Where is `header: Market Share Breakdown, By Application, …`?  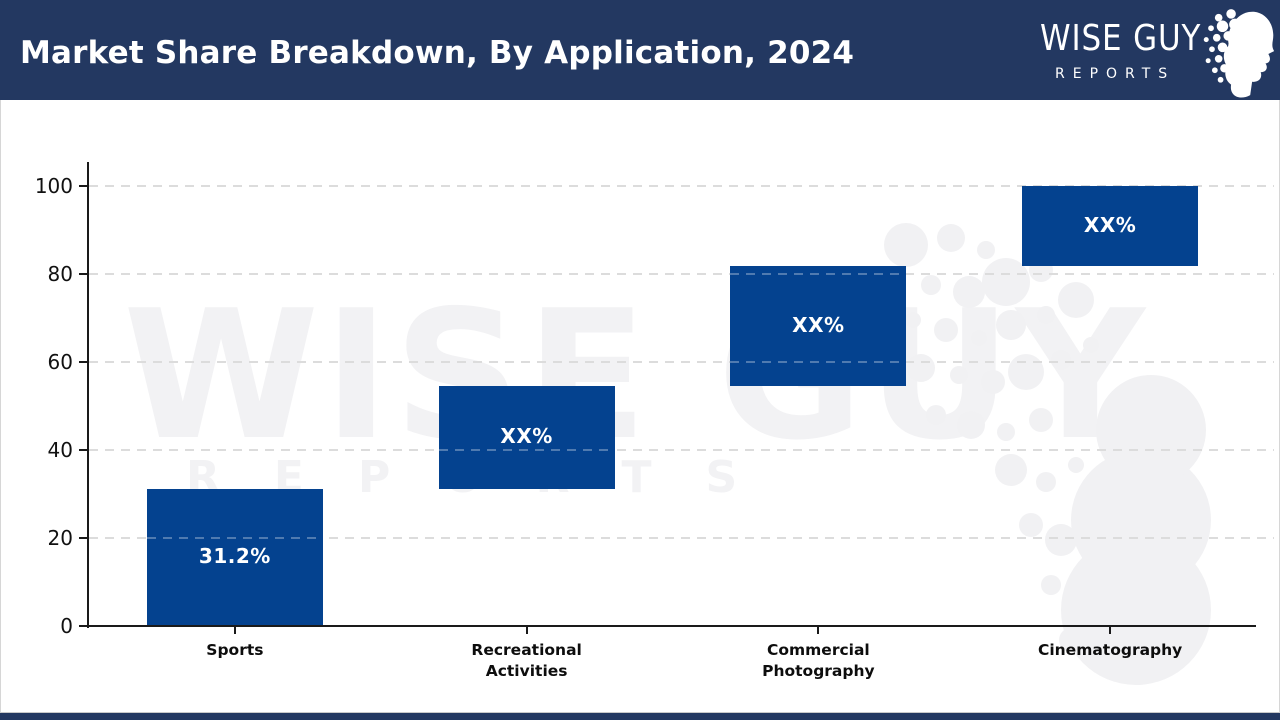 header: Market Share Breakdown, By Application, … is located at coordinates (640, 50).